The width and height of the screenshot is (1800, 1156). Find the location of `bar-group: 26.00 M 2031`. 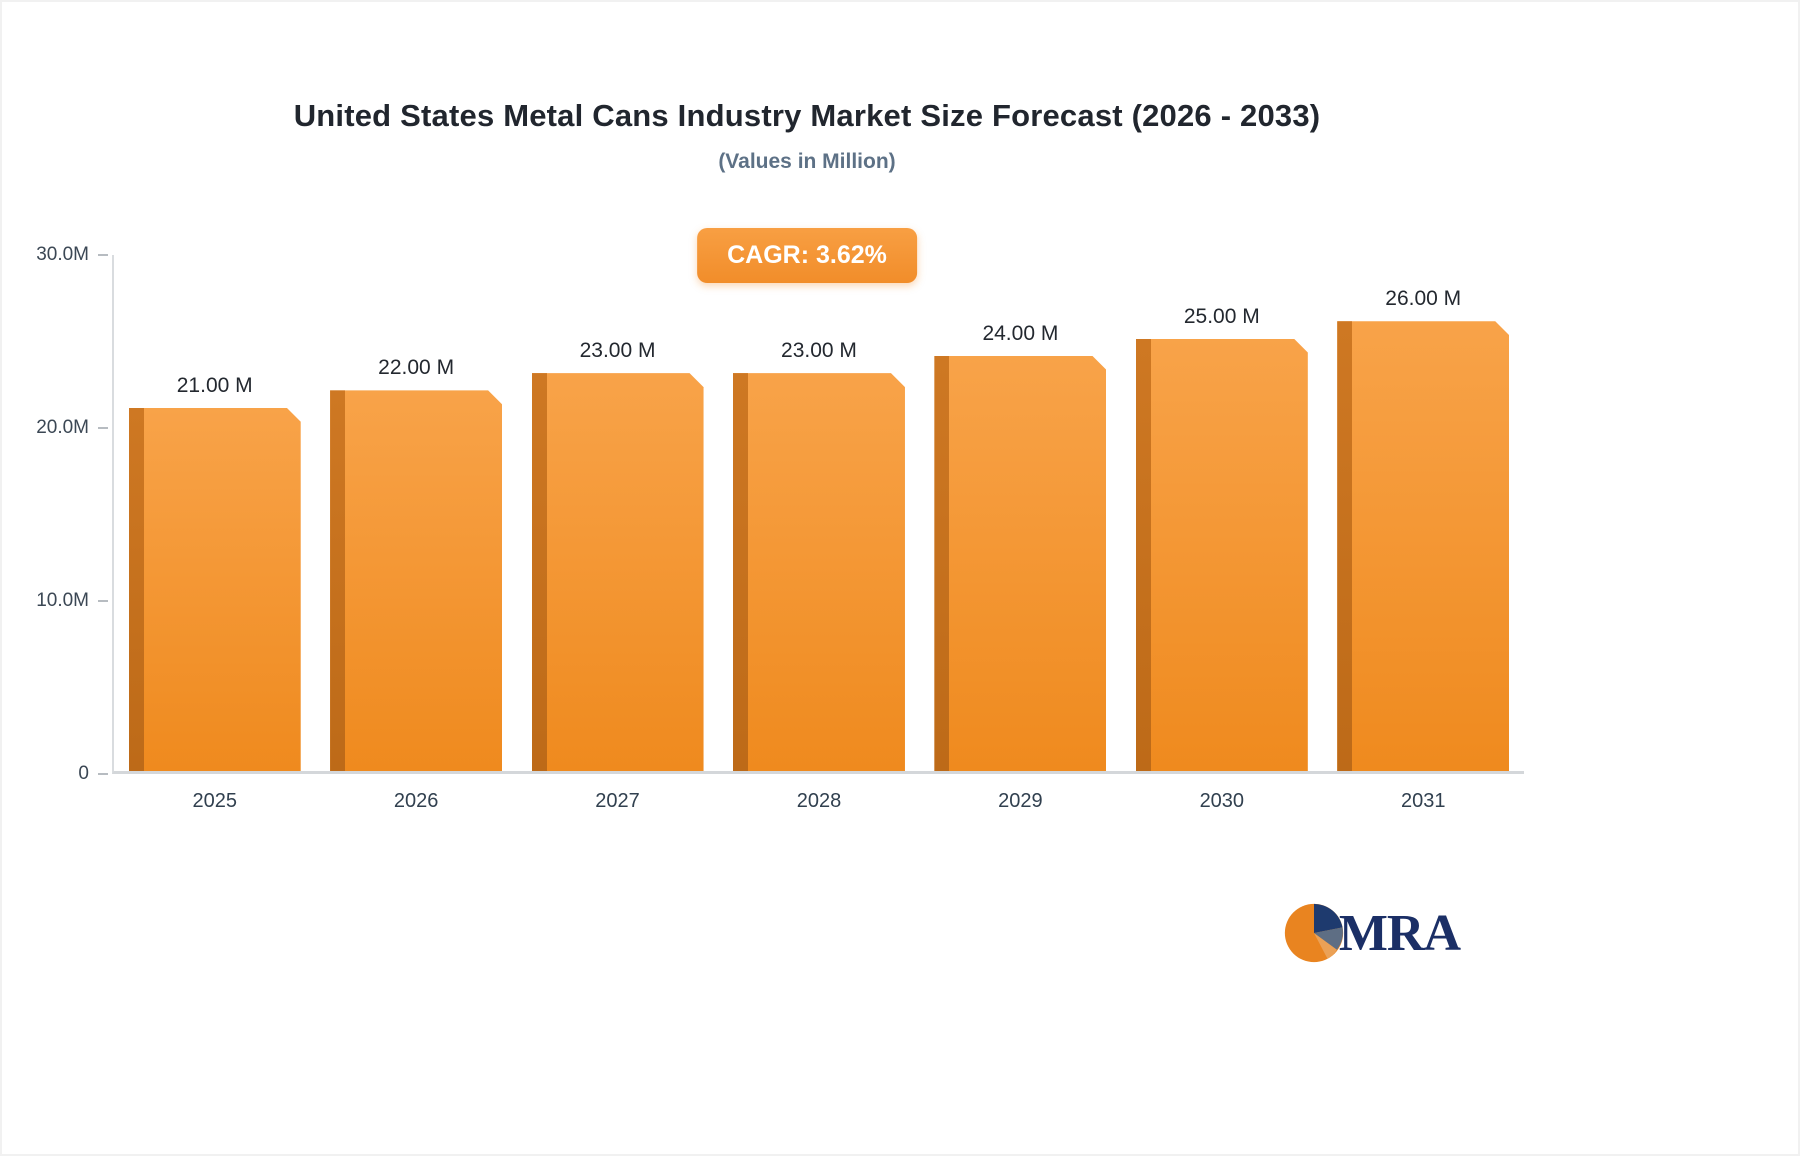

bar-group: 26.00 M 2031 is located at coordinates (1423, 533).